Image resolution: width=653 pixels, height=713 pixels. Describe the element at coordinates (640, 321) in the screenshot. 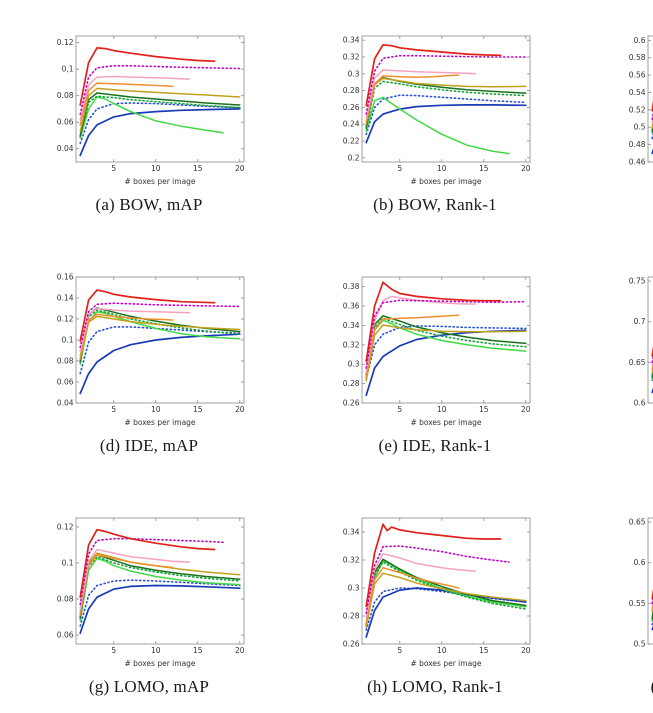

I see `svg-text: 0.7` at that location.